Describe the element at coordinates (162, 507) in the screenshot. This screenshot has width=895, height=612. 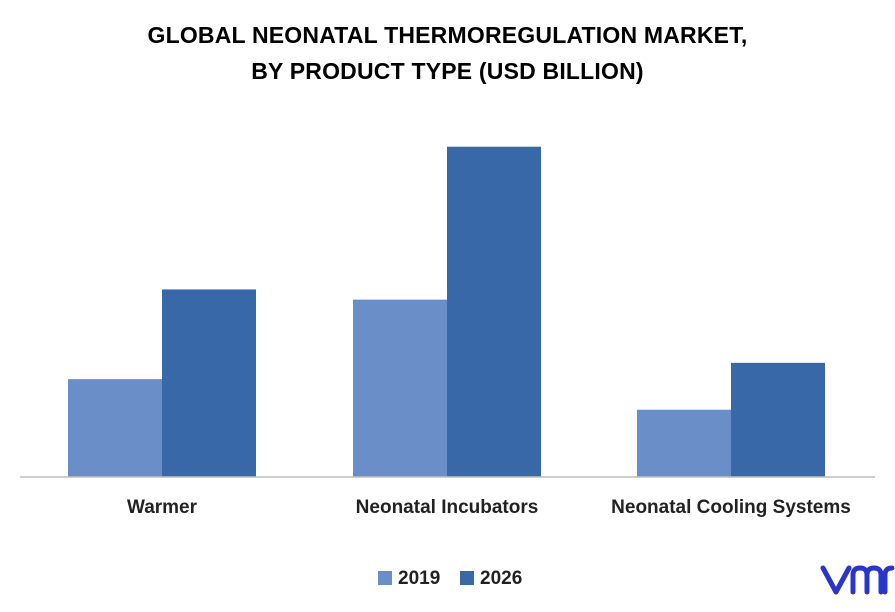
I see `x-tick-label-warmer: Warmer` at that location.